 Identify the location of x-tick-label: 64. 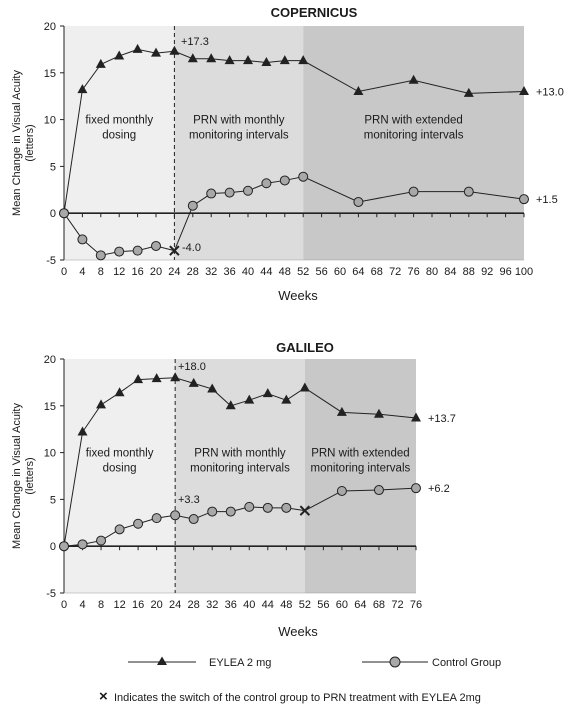
(358, 272).